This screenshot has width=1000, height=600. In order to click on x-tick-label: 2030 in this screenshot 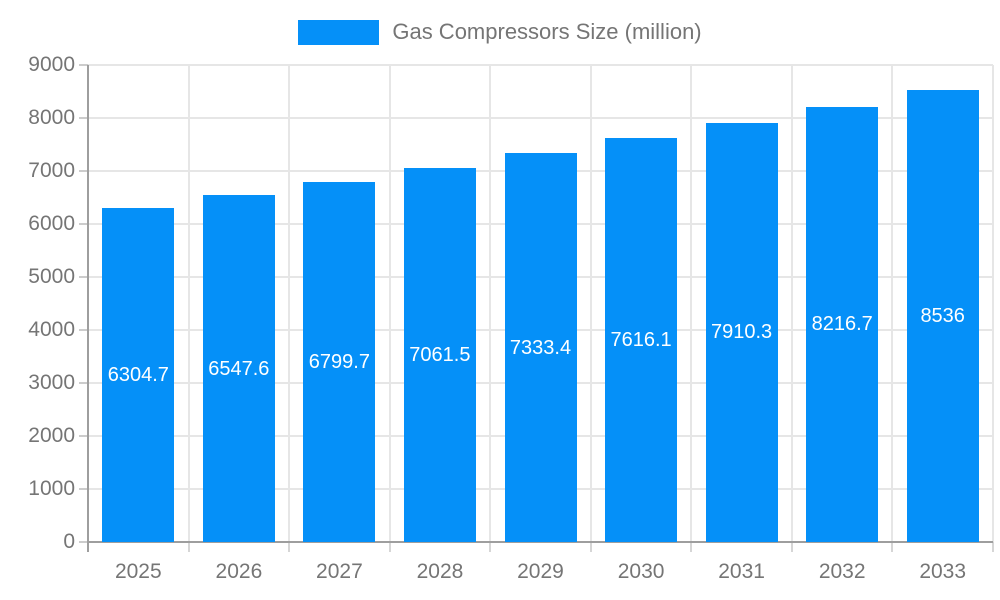, I will do `click(641, 571)`.